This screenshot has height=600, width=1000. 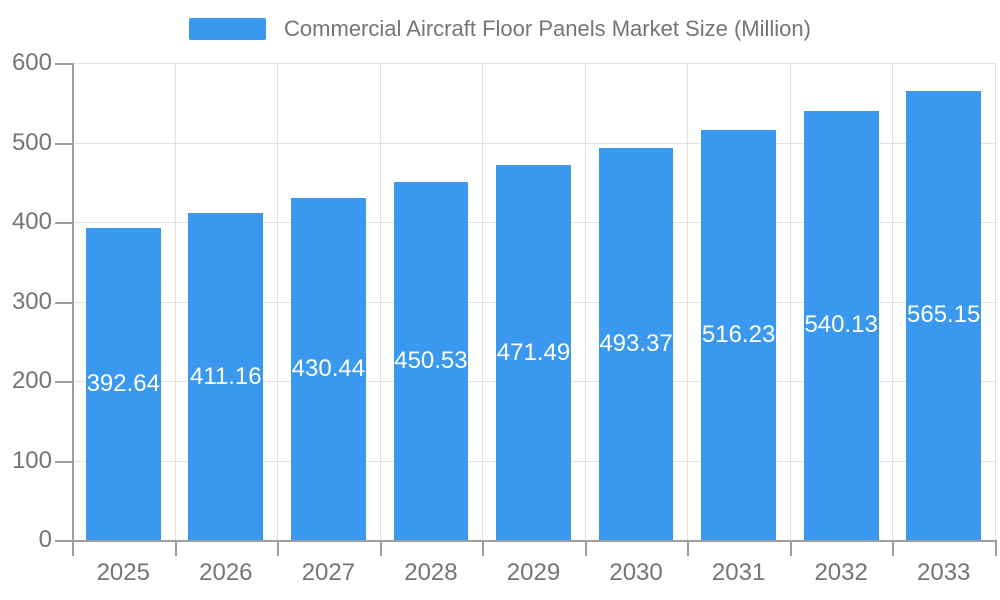 I want to click on legend-swatch, so click(x=228, y=29).